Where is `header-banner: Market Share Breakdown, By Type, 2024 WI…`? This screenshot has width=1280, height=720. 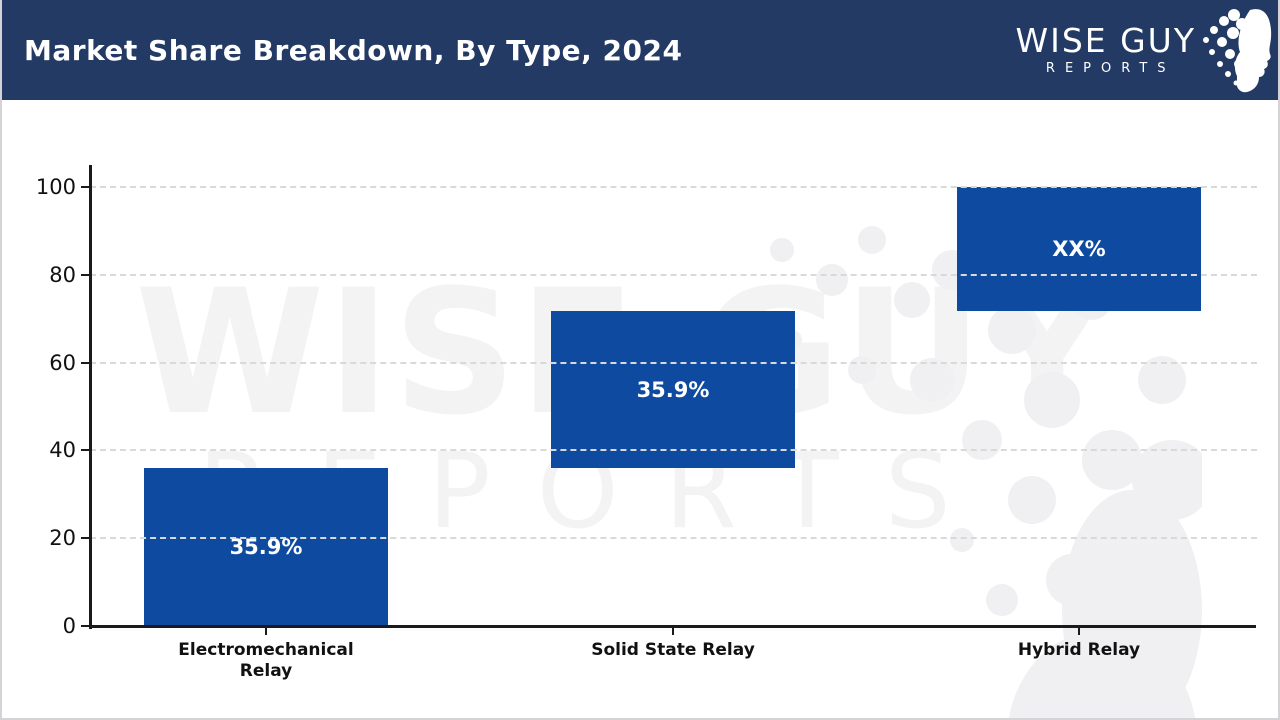
header-banner: Market Share Breakdown, By Type, 2024 WI… is located at coordinates (640, 50).